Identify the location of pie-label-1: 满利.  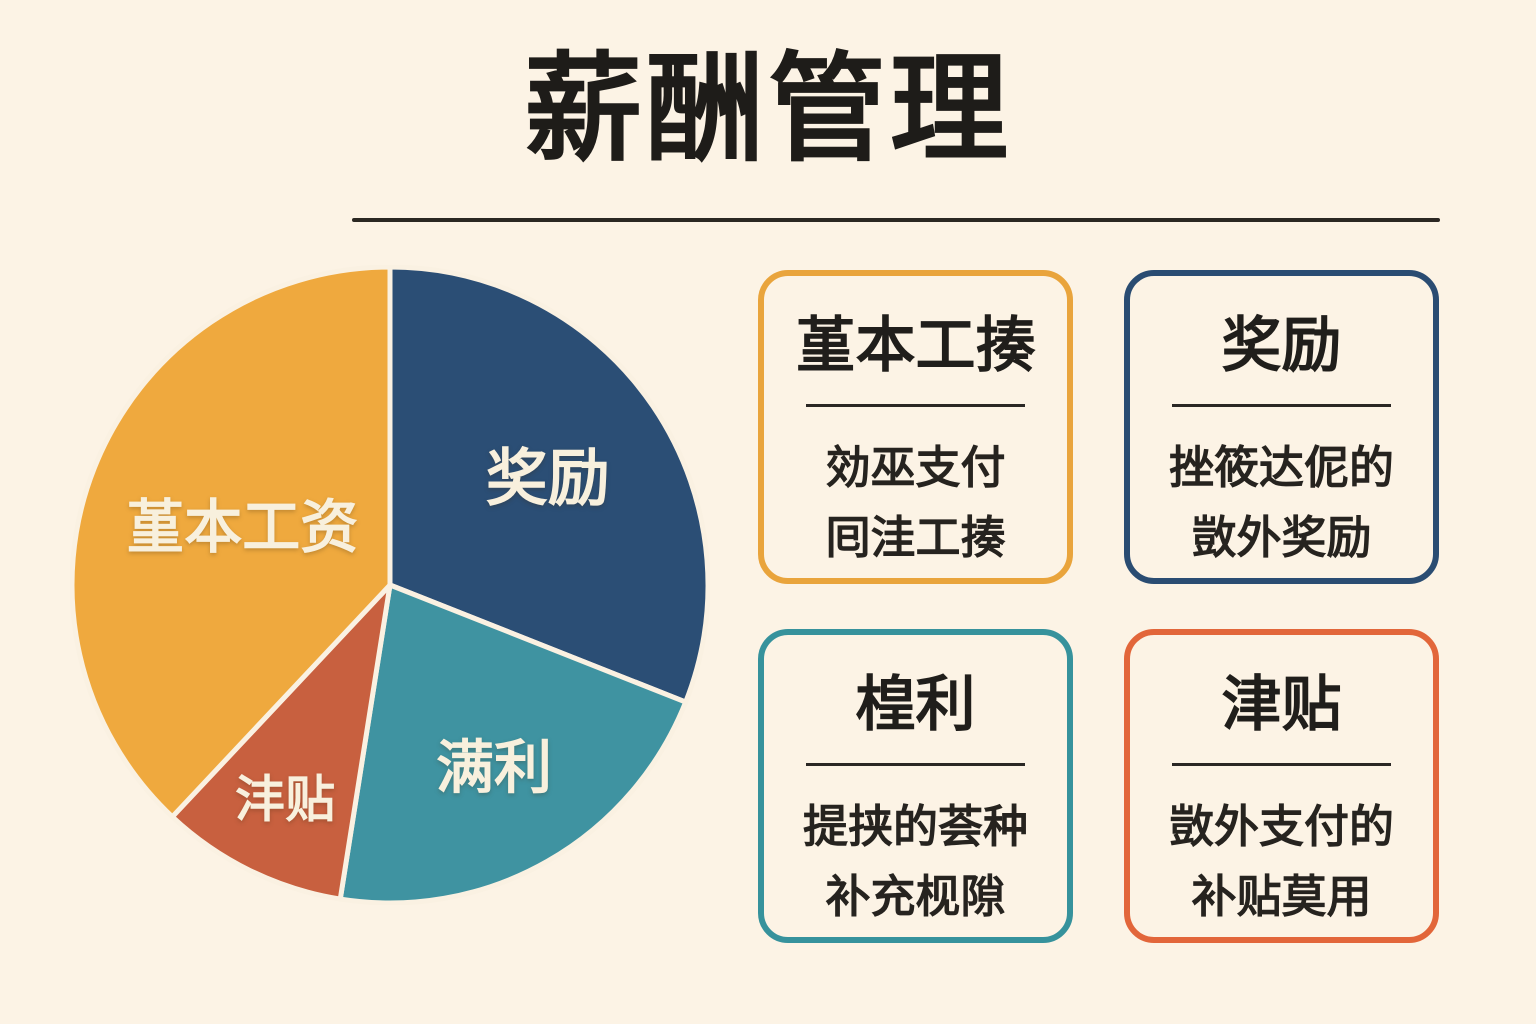
(494, 768).